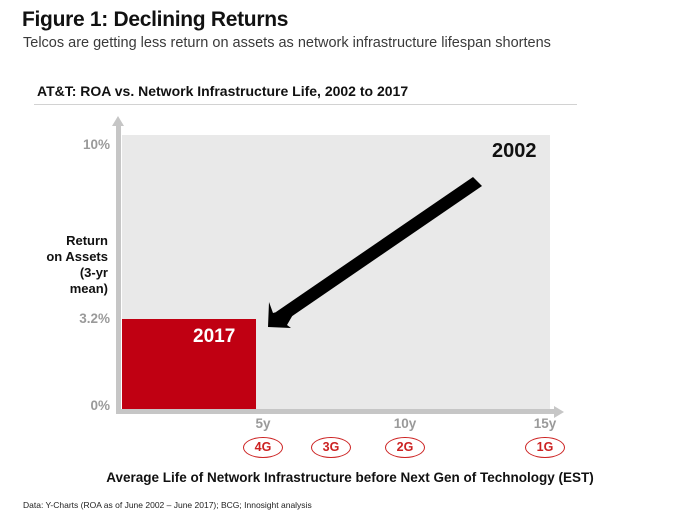 The width and height of the screenshot is (700, 525). Describe the element at coordinates (118, 121) in the screenshot. I see `y-axis-arrow-icon` at that location.